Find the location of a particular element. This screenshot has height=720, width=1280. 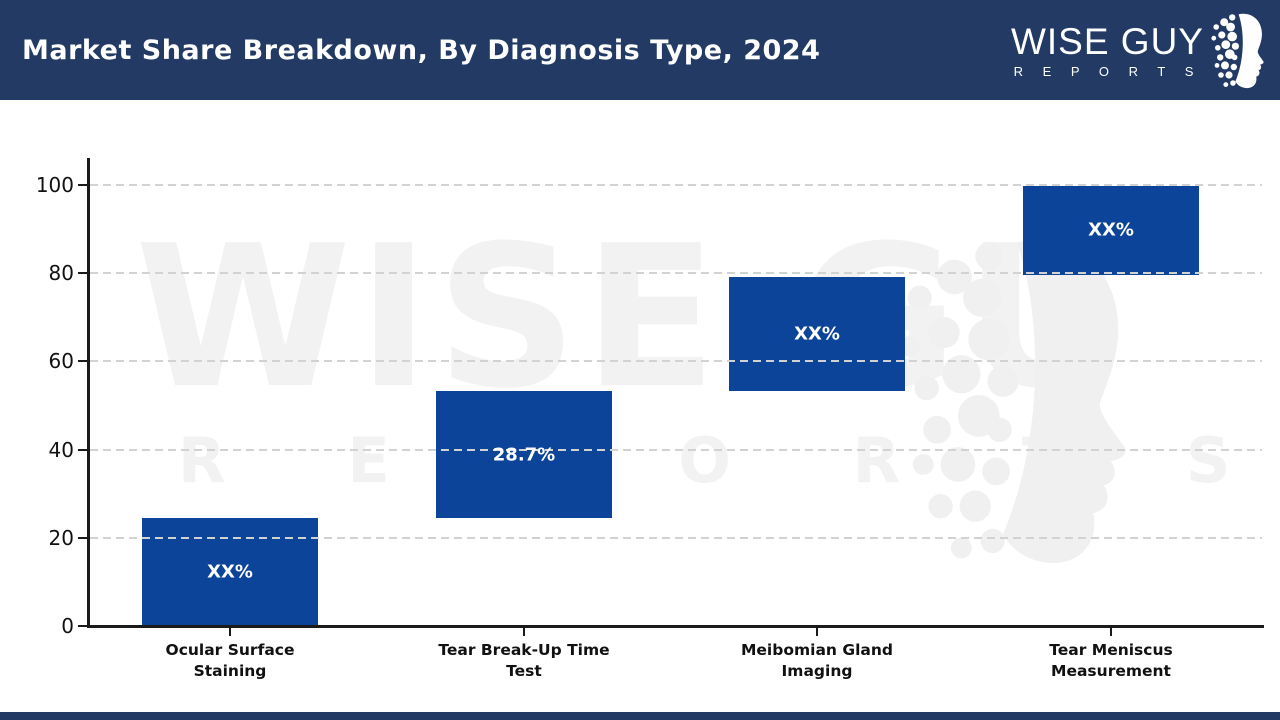

footer-bar is located at coordinates (640, 716).